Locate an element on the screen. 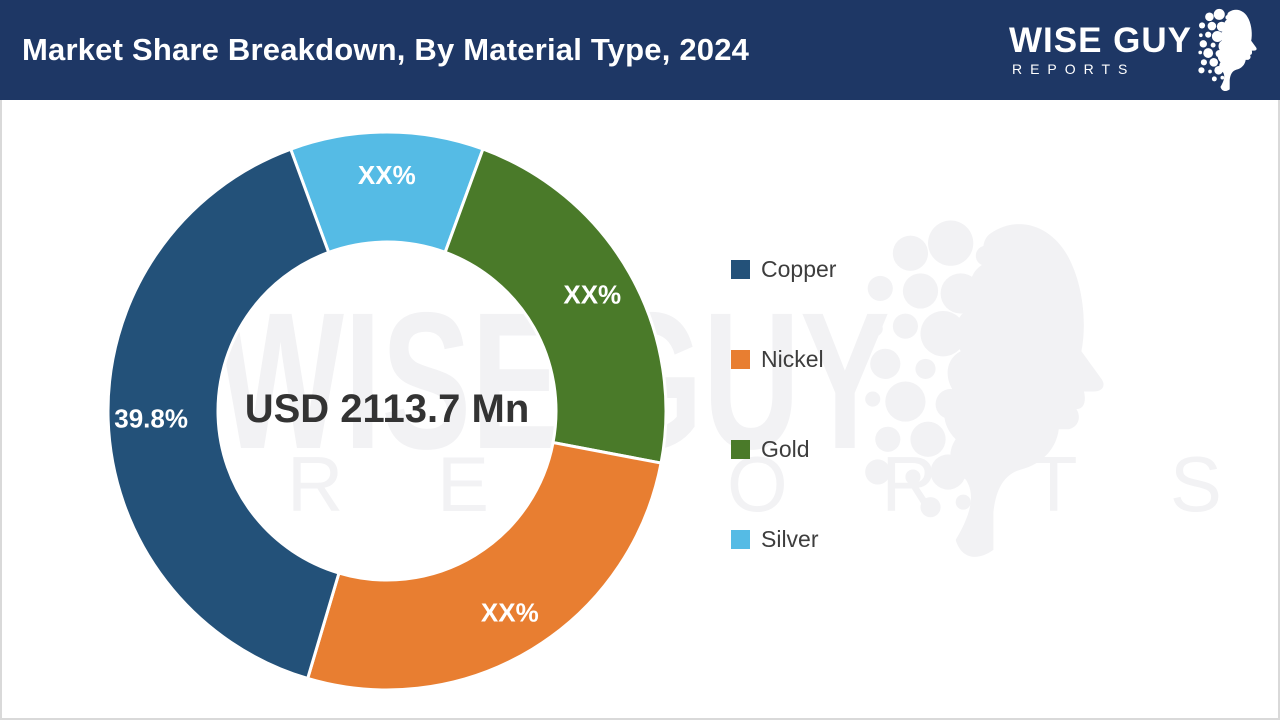 This screenshot has width=1280, height=720. segment-label-copper: 39.8% is located at coordinates (151, 419).